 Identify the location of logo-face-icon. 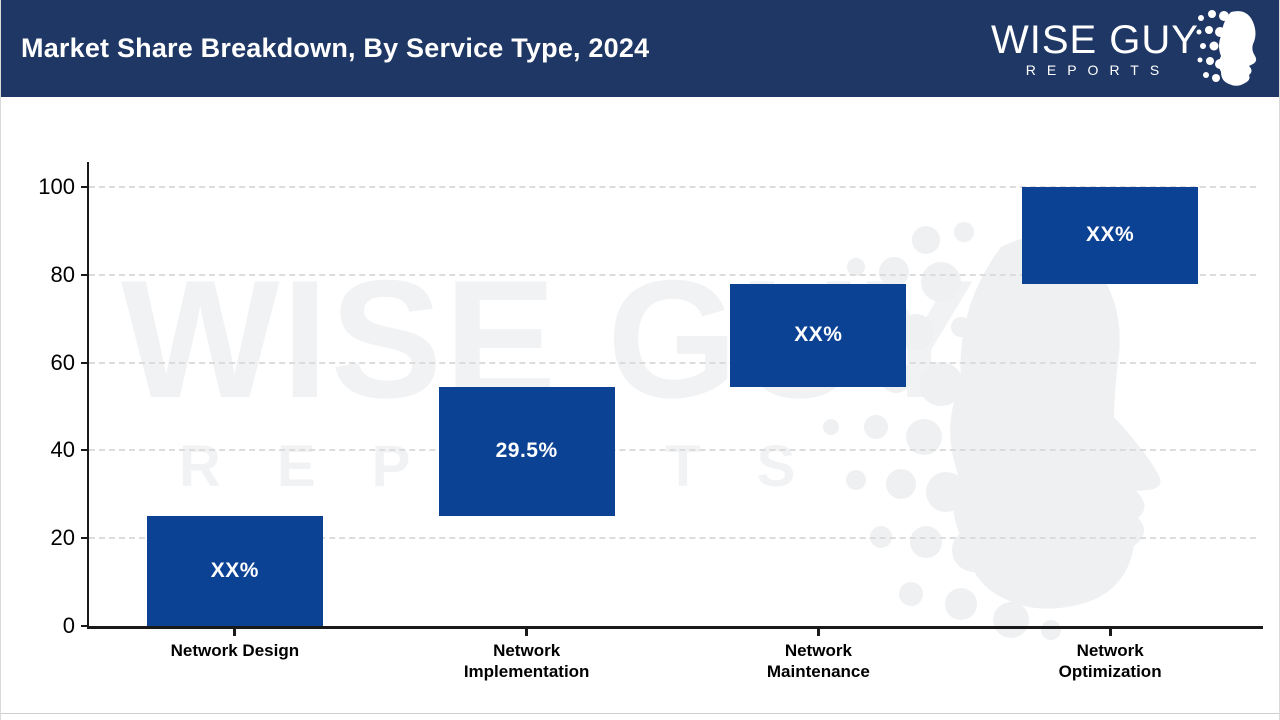
(1226, 48).